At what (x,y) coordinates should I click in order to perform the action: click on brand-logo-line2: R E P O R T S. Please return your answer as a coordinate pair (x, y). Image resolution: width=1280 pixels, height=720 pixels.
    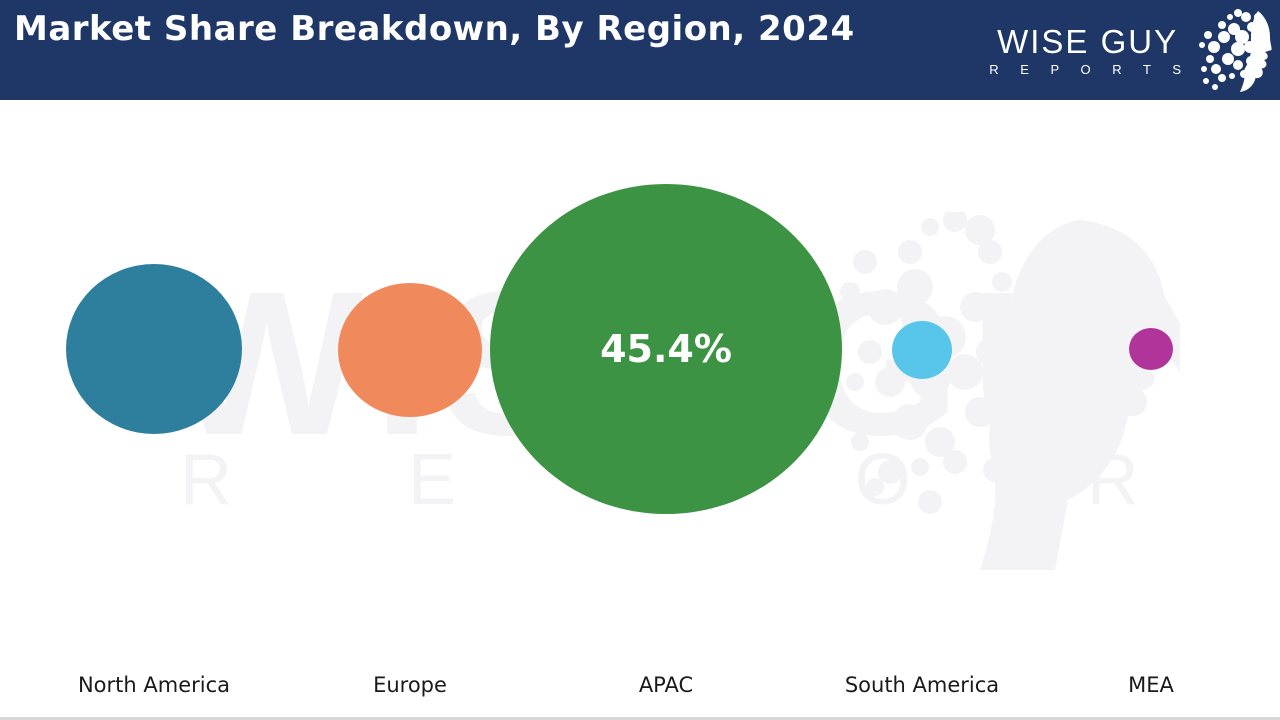
    Looking at the image, I should click on (1089, 69).